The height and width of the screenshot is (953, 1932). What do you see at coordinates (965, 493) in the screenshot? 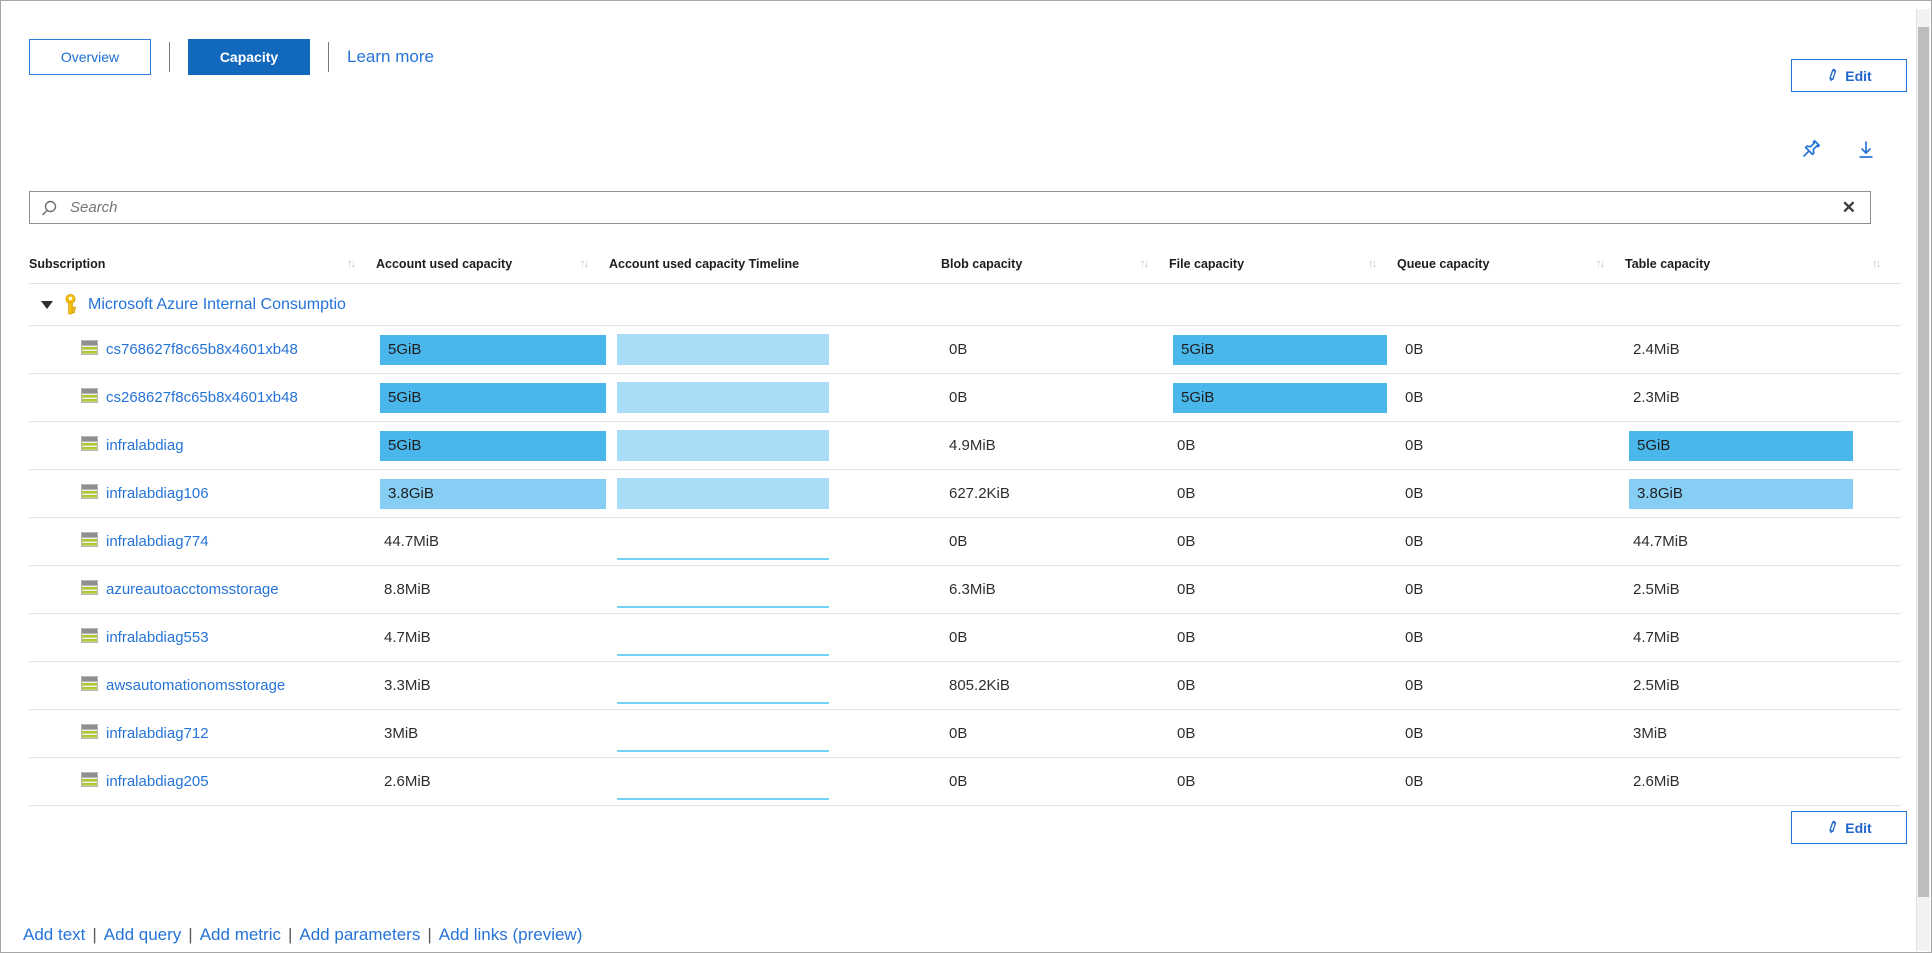
I see `table-row: infralabdiag106 3.8GiB 627.2KiB 0B 0B 3.8GiB` at bounding box center [965, 493].